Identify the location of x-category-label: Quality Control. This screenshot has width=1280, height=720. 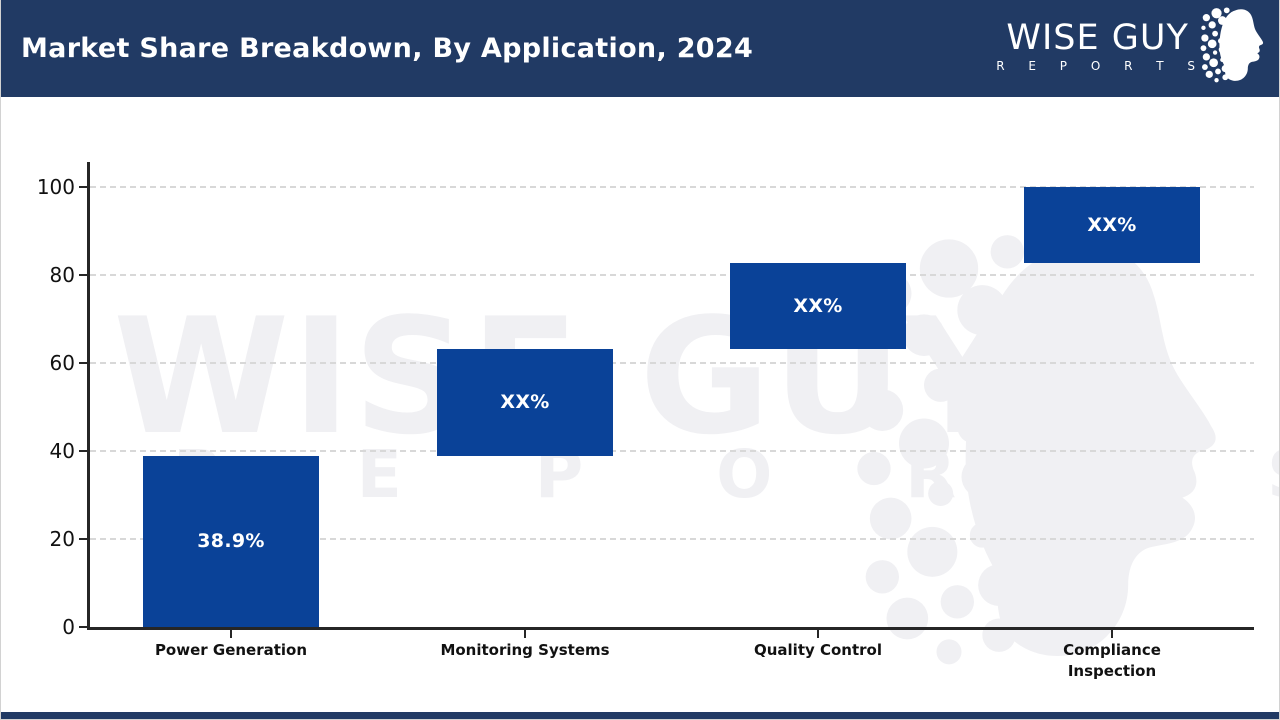
(817, 650).